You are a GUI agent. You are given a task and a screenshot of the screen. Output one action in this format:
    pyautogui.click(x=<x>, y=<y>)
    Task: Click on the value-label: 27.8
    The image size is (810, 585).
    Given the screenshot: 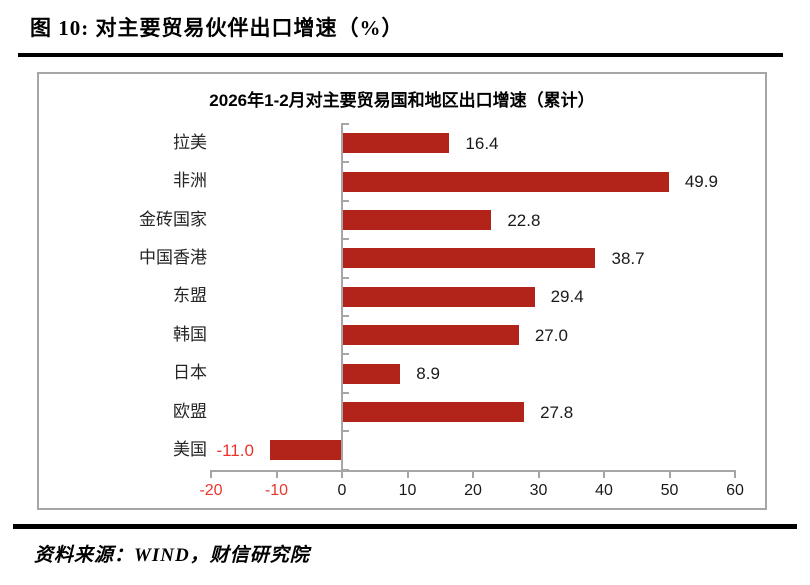 What is the action you would take?
    pyautogui.click(x=557, y=412)
    